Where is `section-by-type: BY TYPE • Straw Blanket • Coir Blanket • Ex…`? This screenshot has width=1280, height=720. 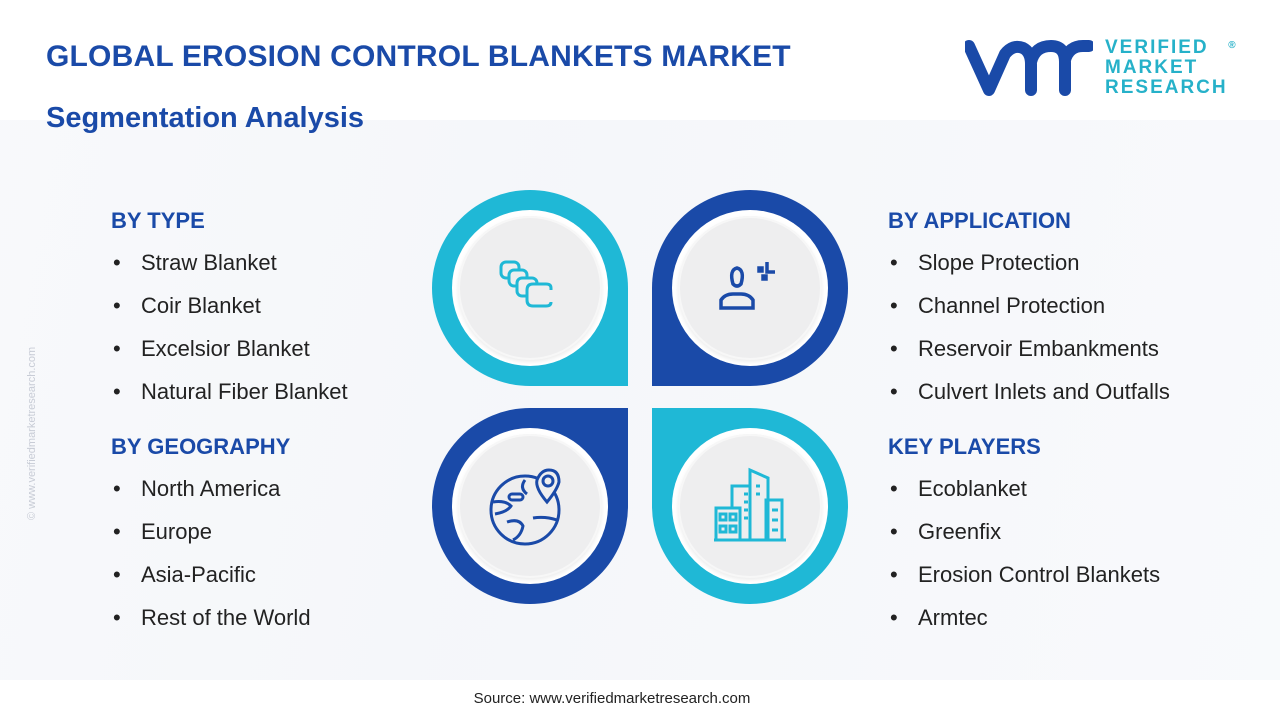 section-by-type: BY TYPE • Straw Blanket • Coir Blanket • Ex… is located at coordinates (229, 315).